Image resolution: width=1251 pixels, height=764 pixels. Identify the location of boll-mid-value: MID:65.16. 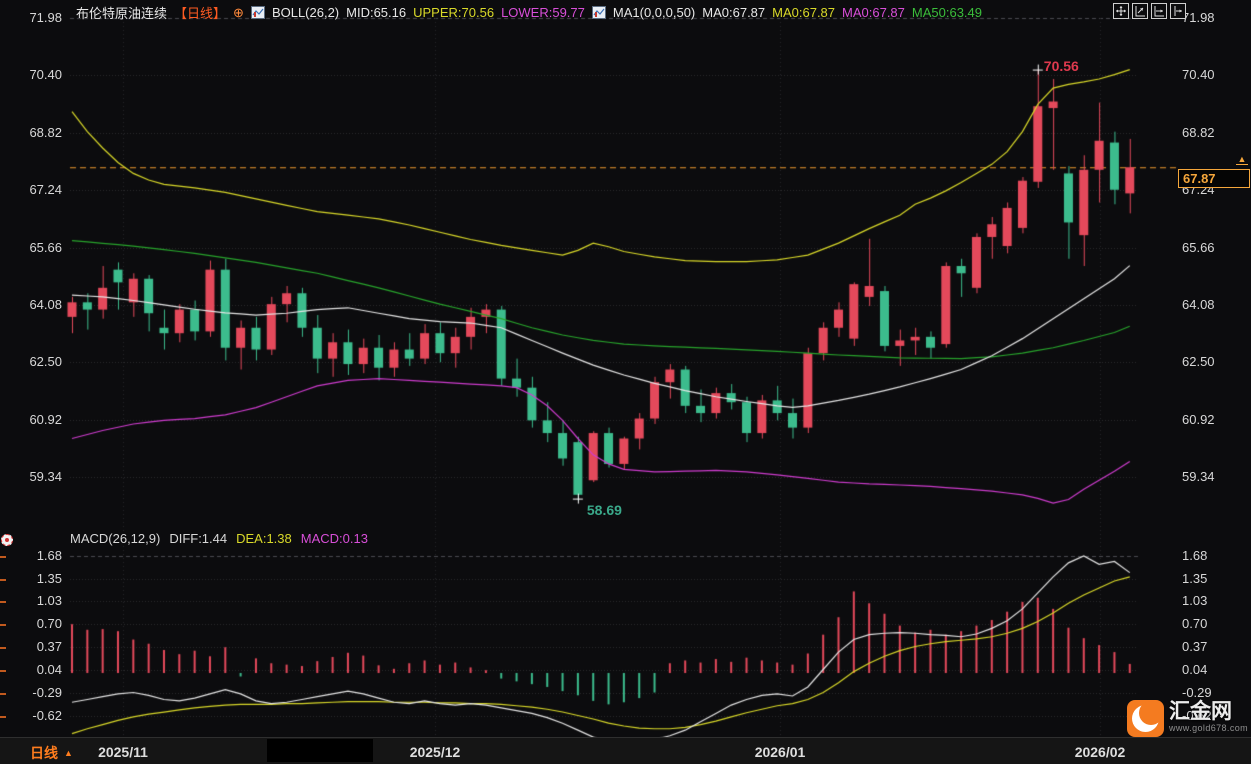
(376, 12).